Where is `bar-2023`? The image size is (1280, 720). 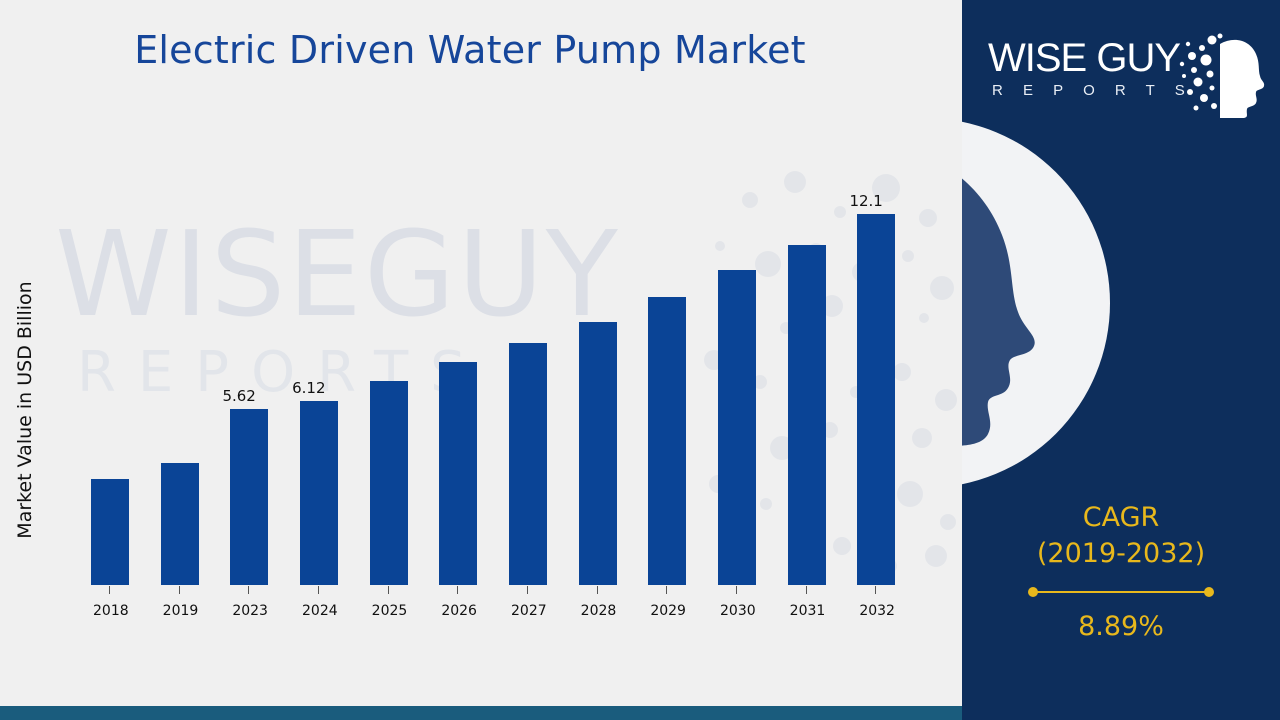
bar-2023 is located at coordinates (249, 497).